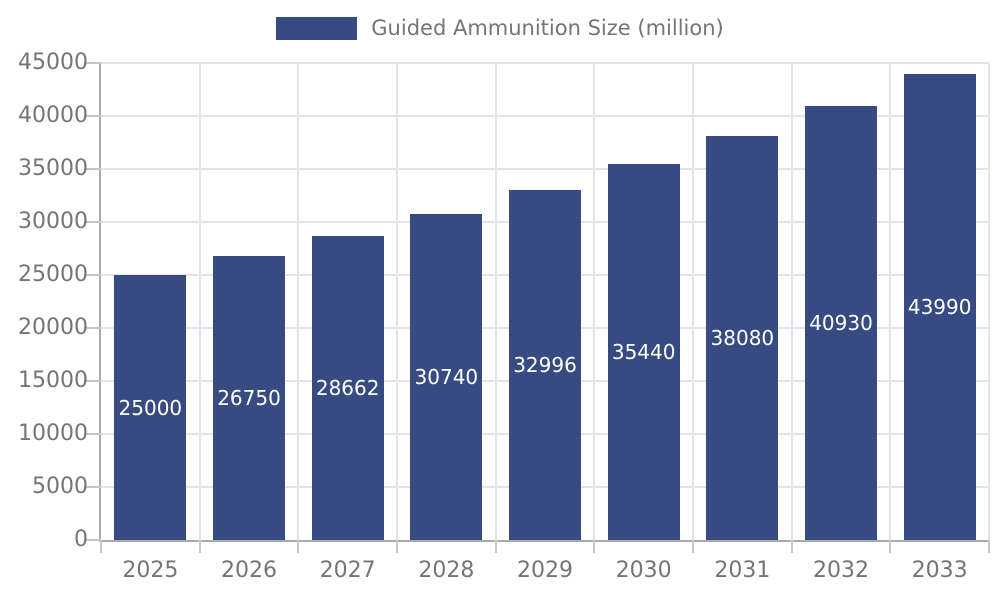 Image resolution: width=1000 pixels, height=600 pixels. I want to click on y-axis-line, so click(100, 301).